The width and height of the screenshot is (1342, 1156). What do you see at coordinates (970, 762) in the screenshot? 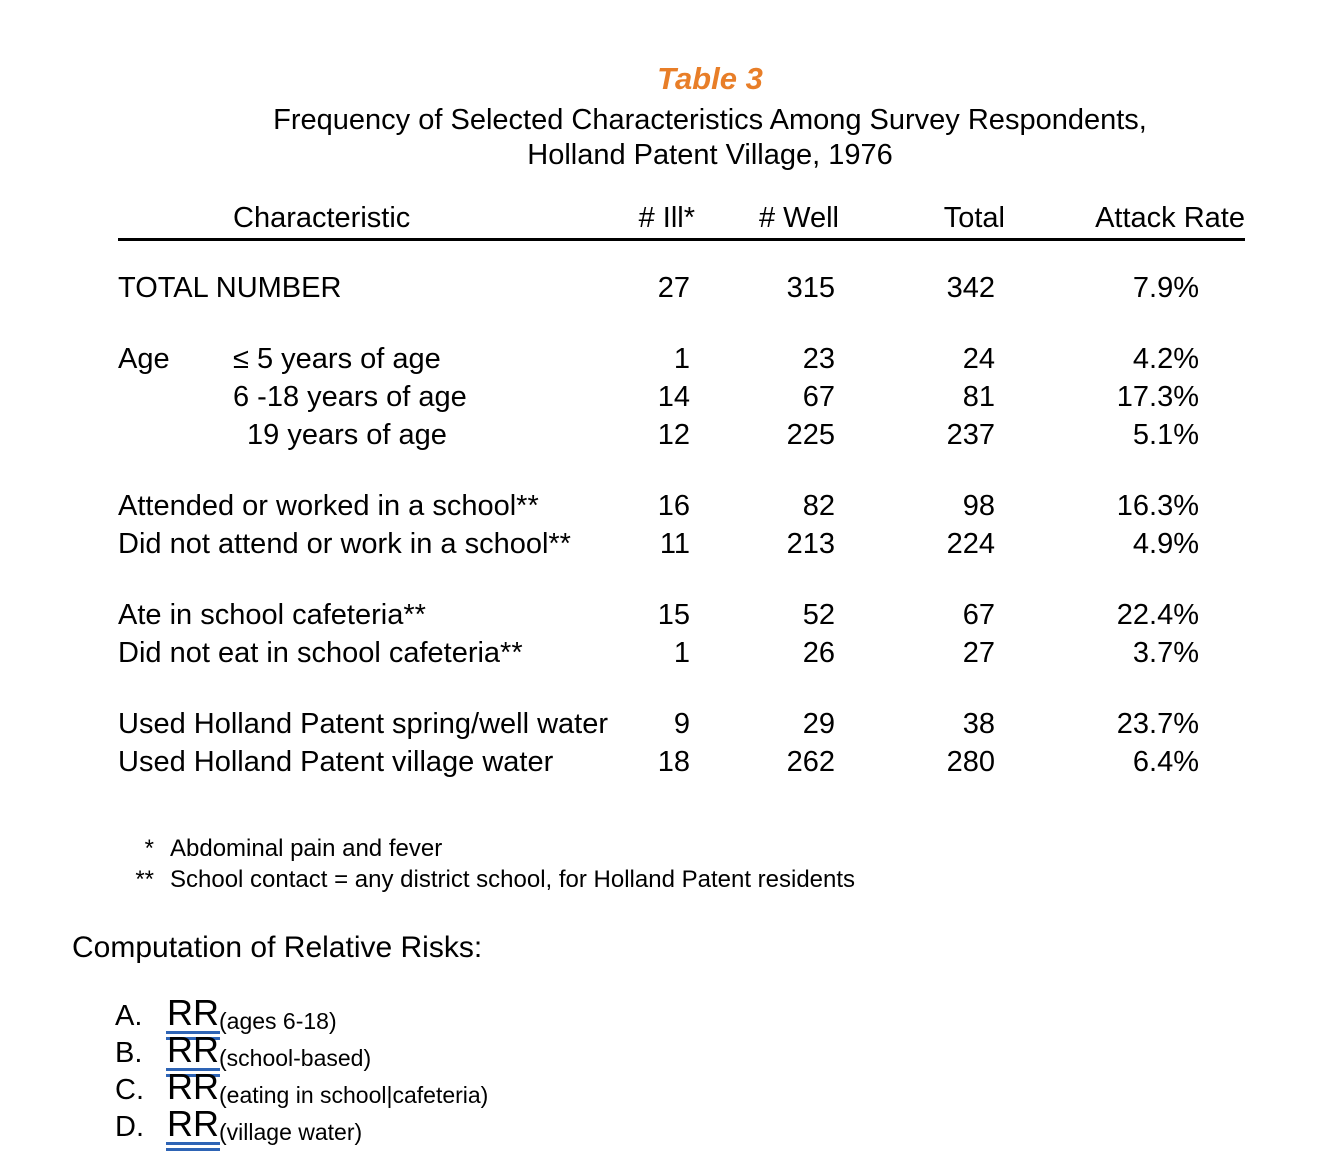
I see `cell-total: 280` at bounding box center [970, 762].